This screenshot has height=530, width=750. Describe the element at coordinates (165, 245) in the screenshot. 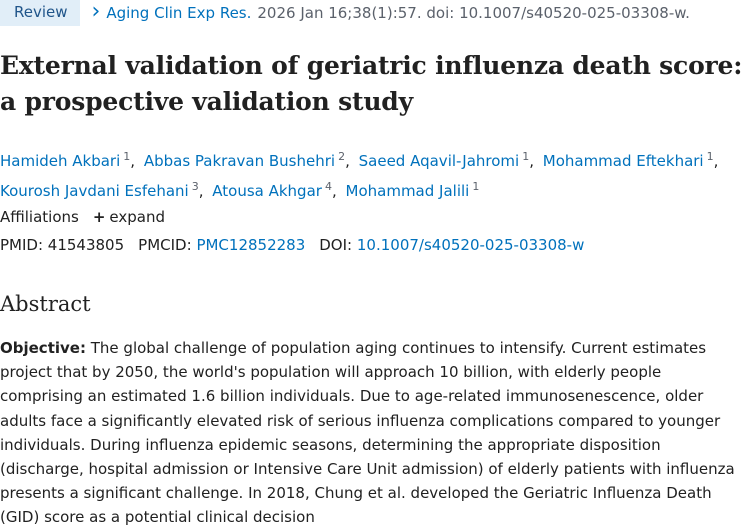

I see `identifier-label: PMCID:` at that location.